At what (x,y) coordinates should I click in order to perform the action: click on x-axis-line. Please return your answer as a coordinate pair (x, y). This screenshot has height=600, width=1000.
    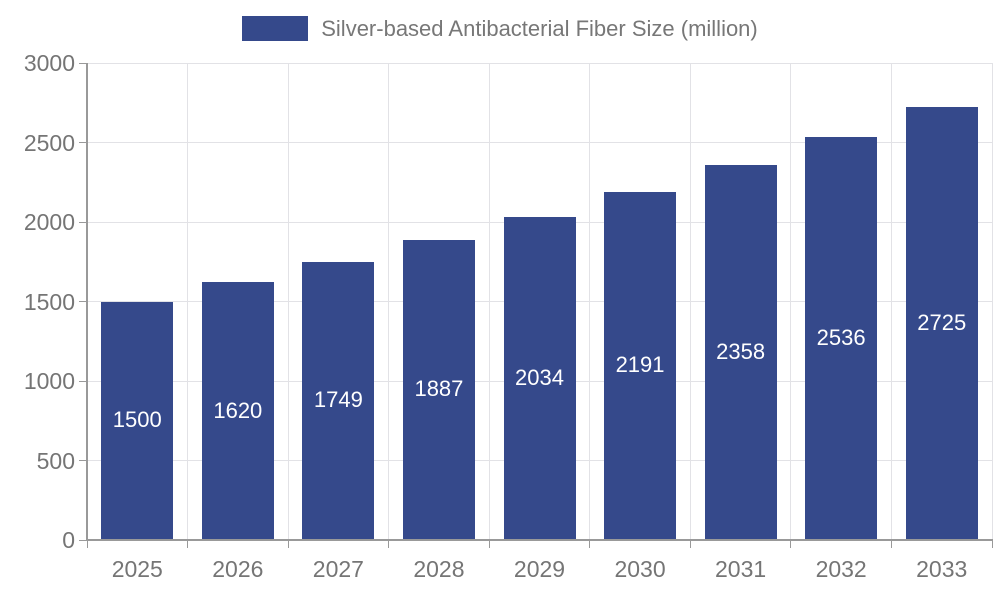
    Looking at the image, I should click on (539, 540).